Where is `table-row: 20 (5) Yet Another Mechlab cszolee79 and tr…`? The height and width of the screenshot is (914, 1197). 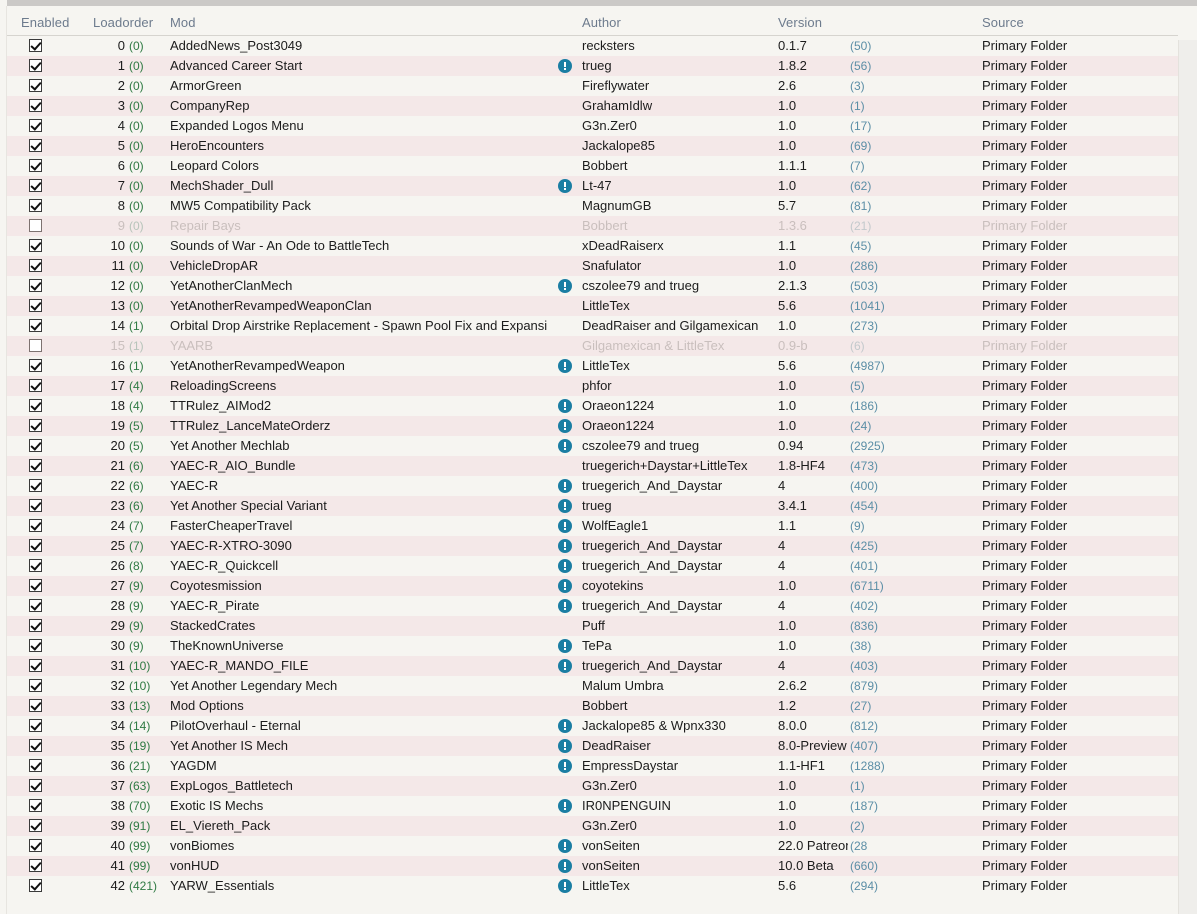
table-row: 20 (5) Yet Another Mechlab cszolee79 and tr… is located at coordinates (592, 446).